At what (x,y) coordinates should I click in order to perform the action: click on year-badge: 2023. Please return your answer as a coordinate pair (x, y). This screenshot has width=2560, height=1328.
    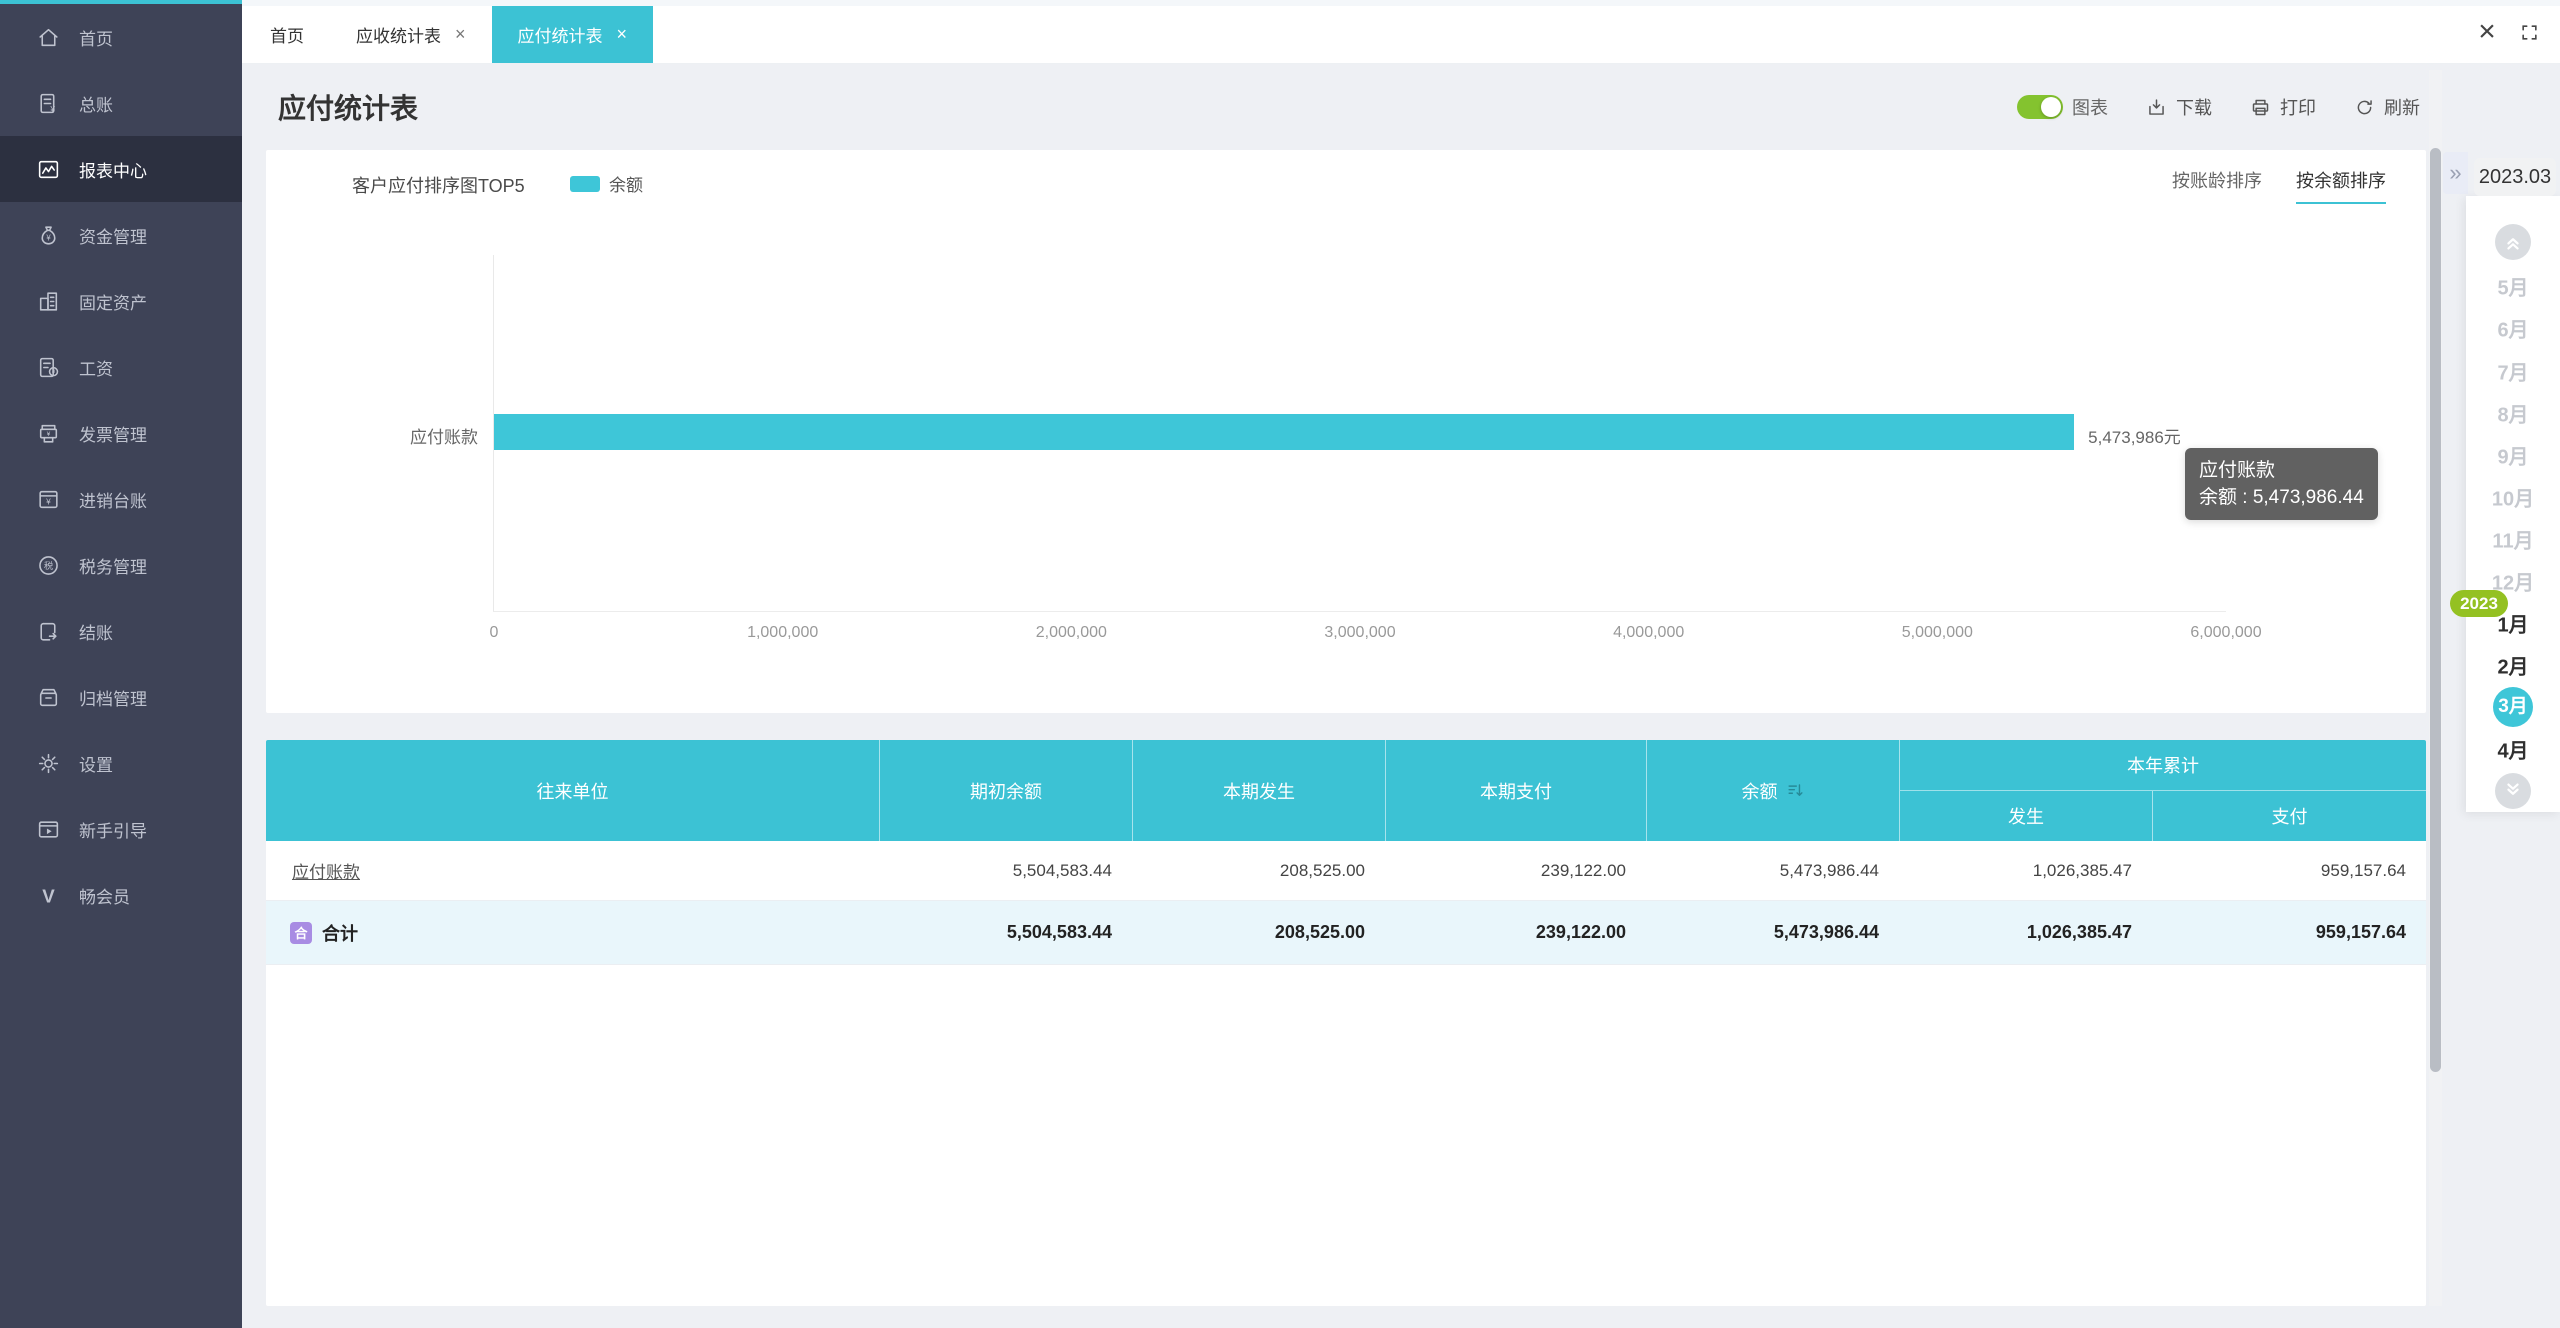
    Looking at the image, I should click on (2479, 603).